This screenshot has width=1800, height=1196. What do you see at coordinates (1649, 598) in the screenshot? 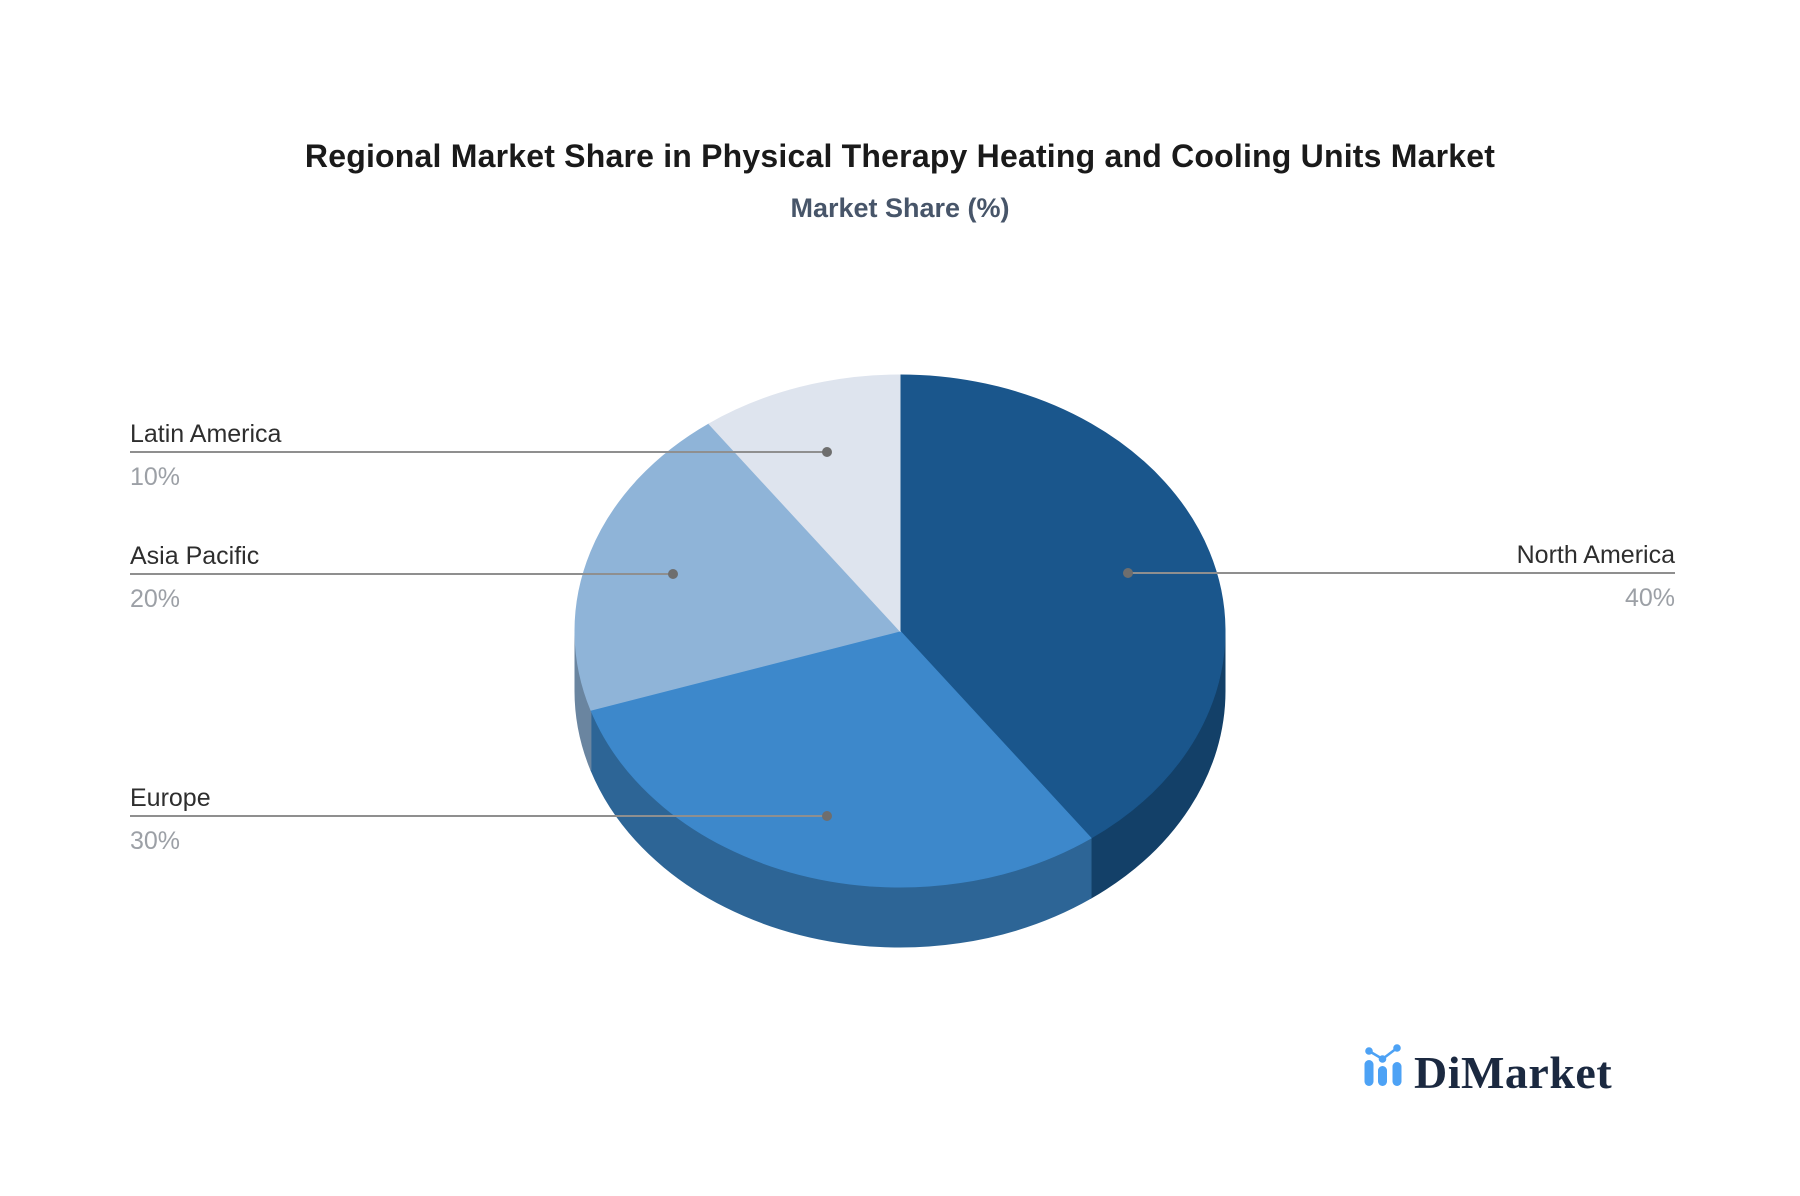
I see `callout-value-north-america: 40%` at bounding box center [1649, 598].